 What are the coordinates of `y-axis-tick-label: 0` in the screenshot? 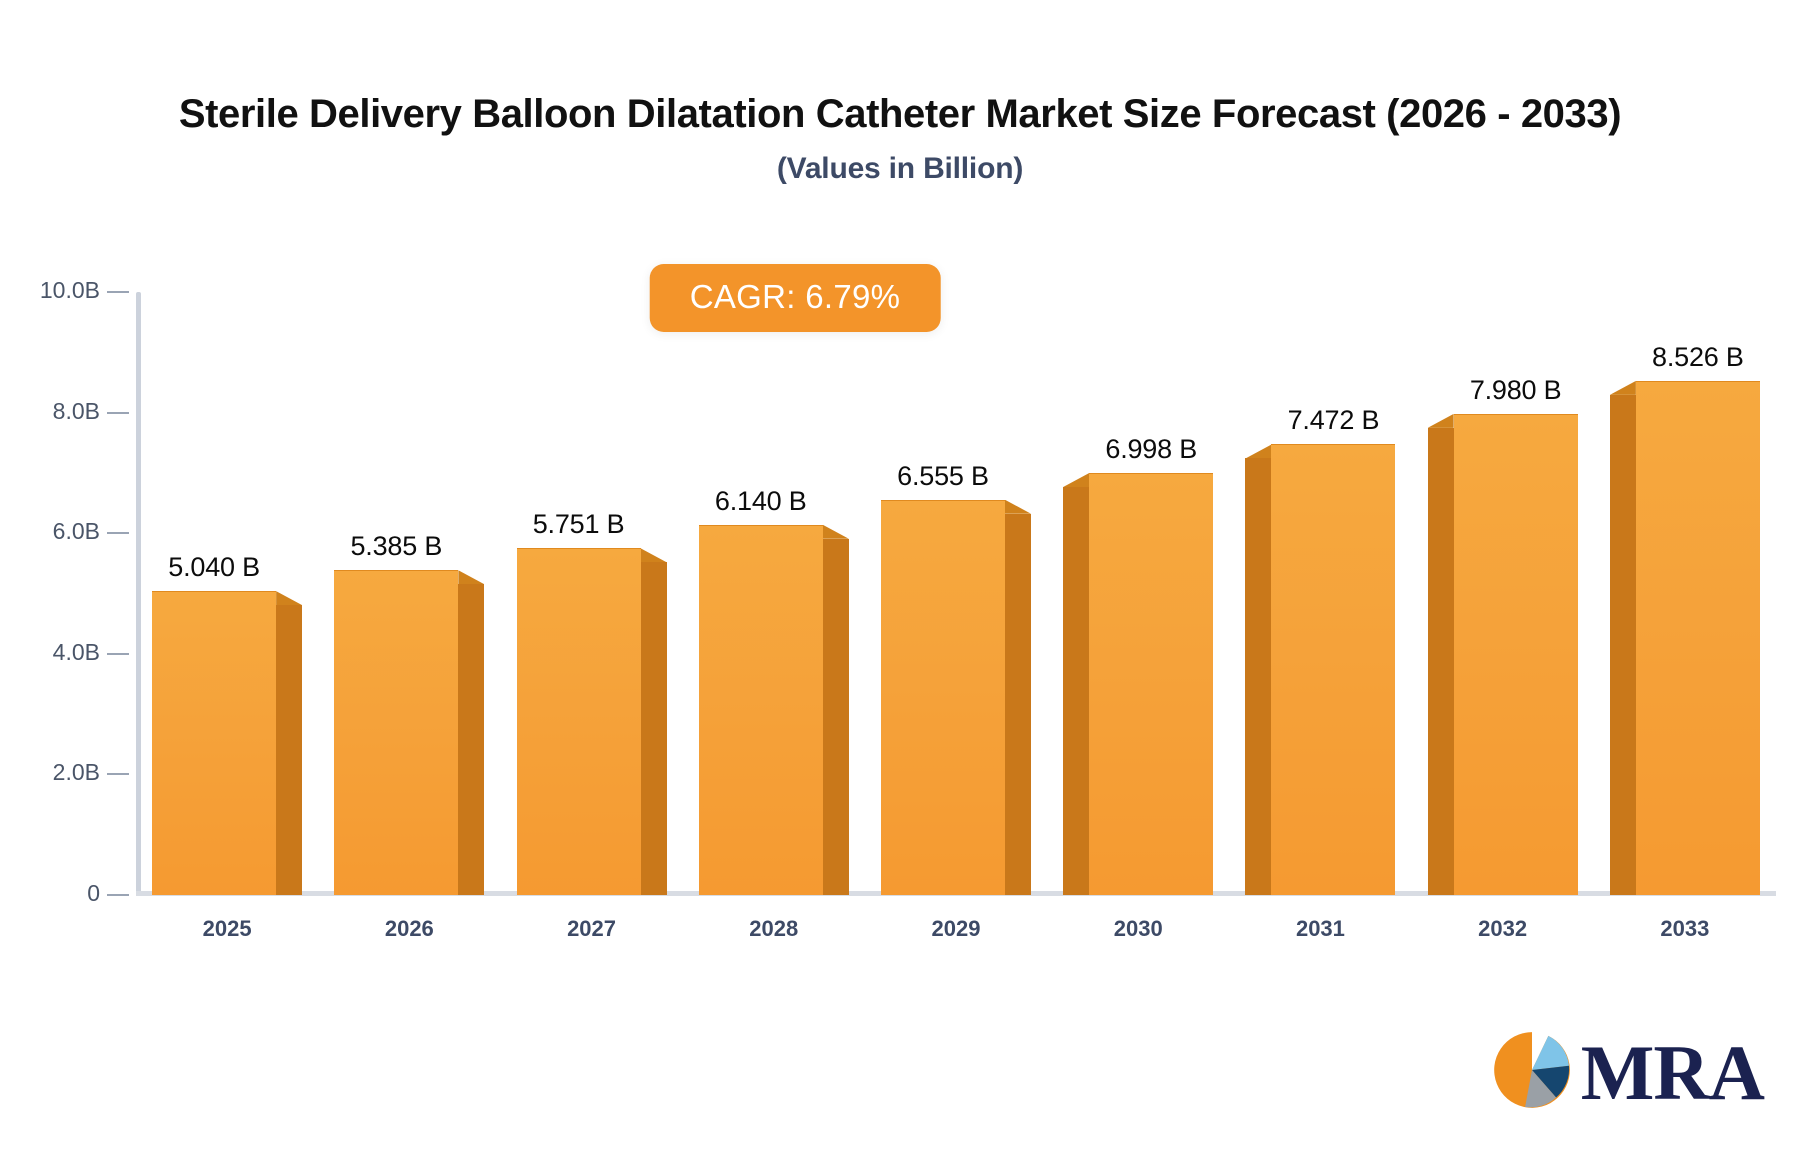 It's located at (93, 893).